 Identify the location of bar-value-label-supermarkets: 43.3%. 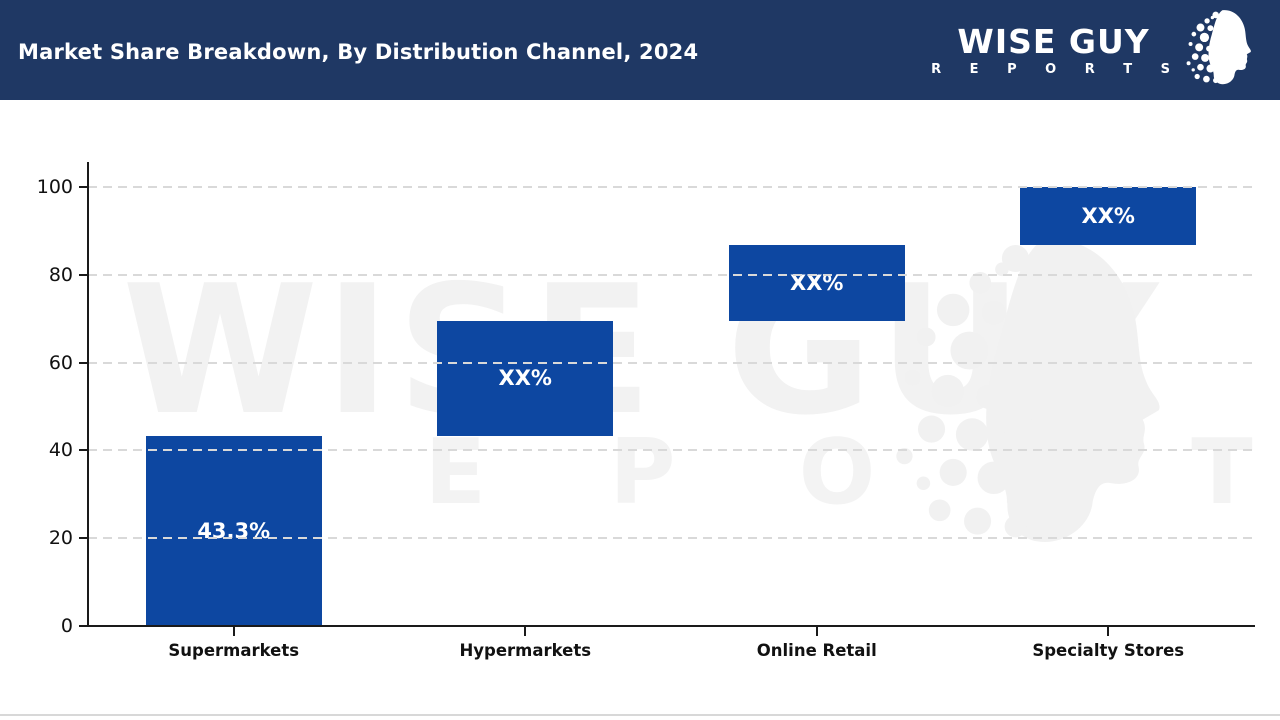
(234, 530).